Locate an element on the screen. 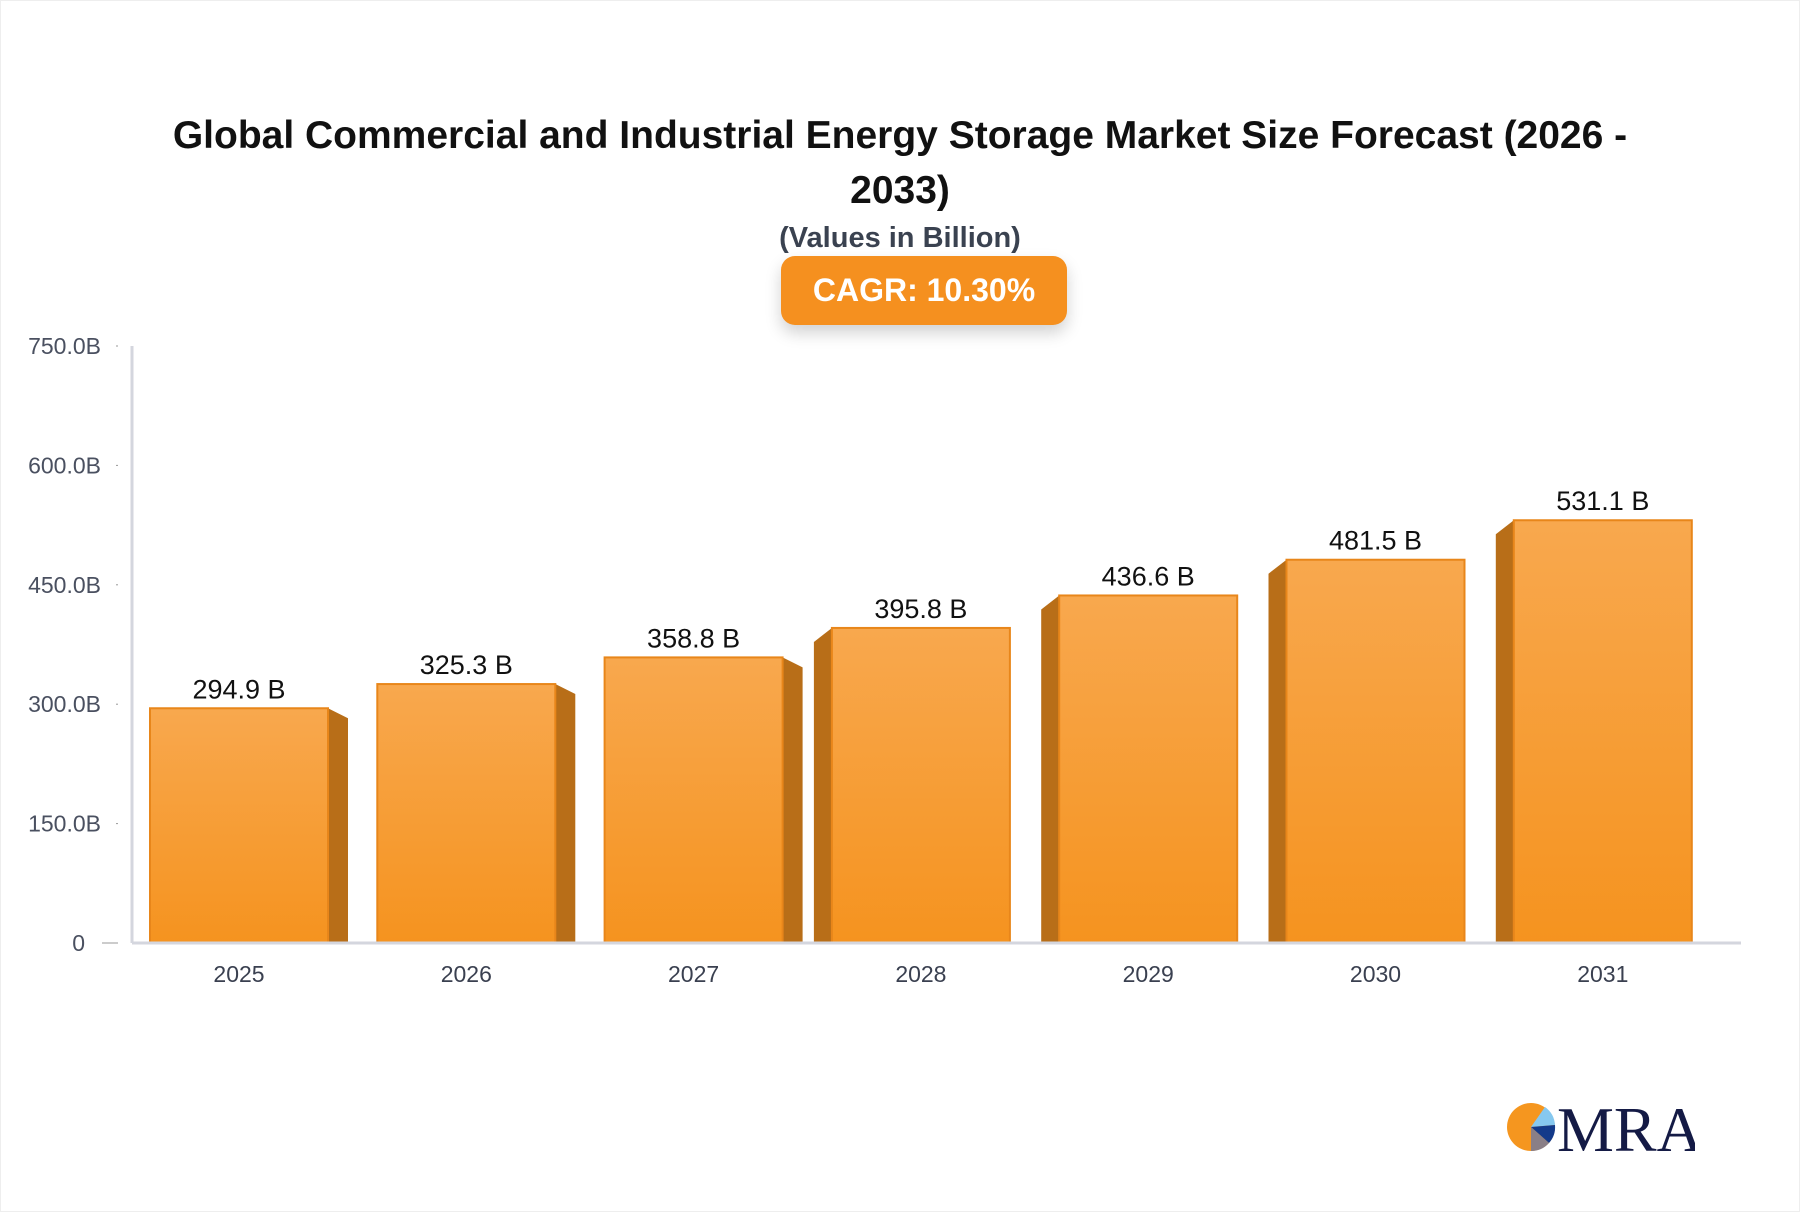  x-tick-label: 2030 is located at coordinates (1375, 974).